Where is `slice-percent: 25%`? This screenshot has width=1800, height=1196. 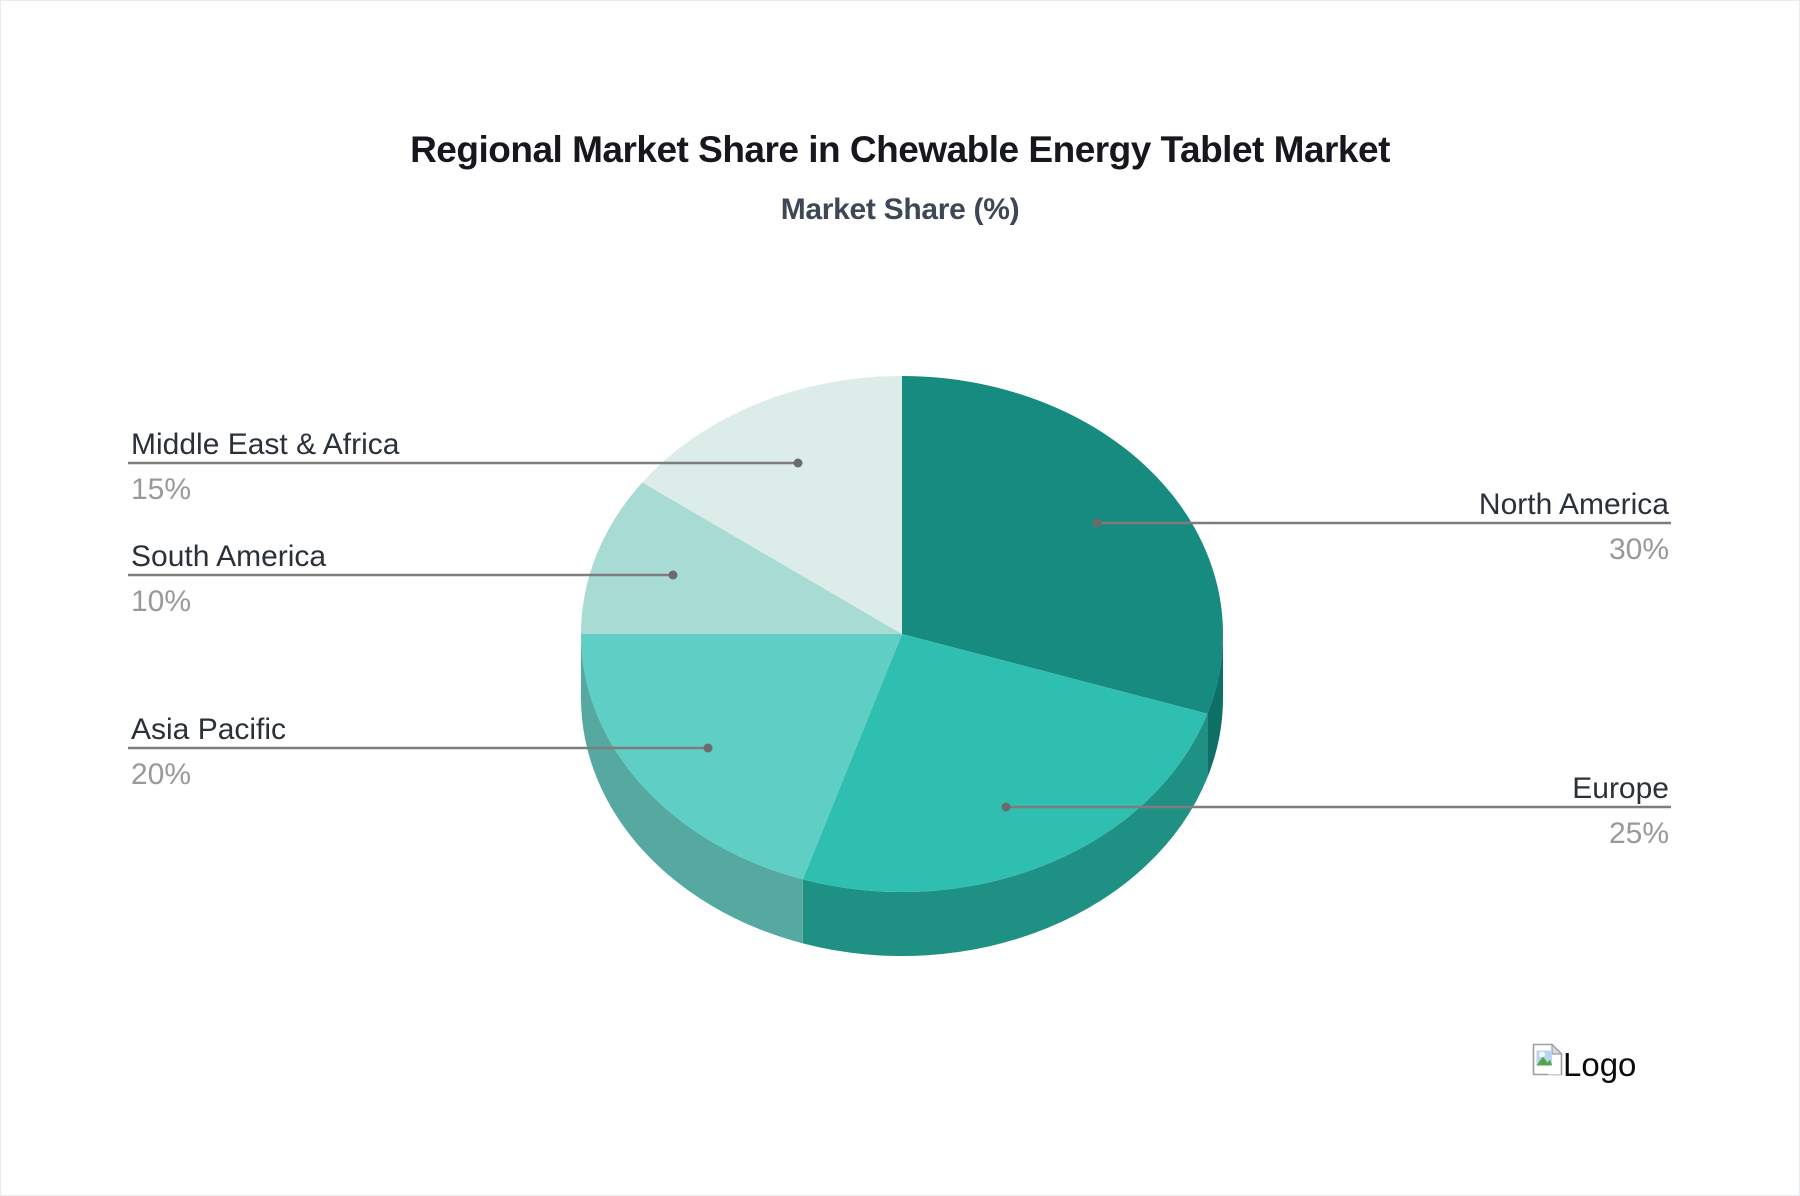 slice-percent: 25% is located at coordinates (1638, 833).